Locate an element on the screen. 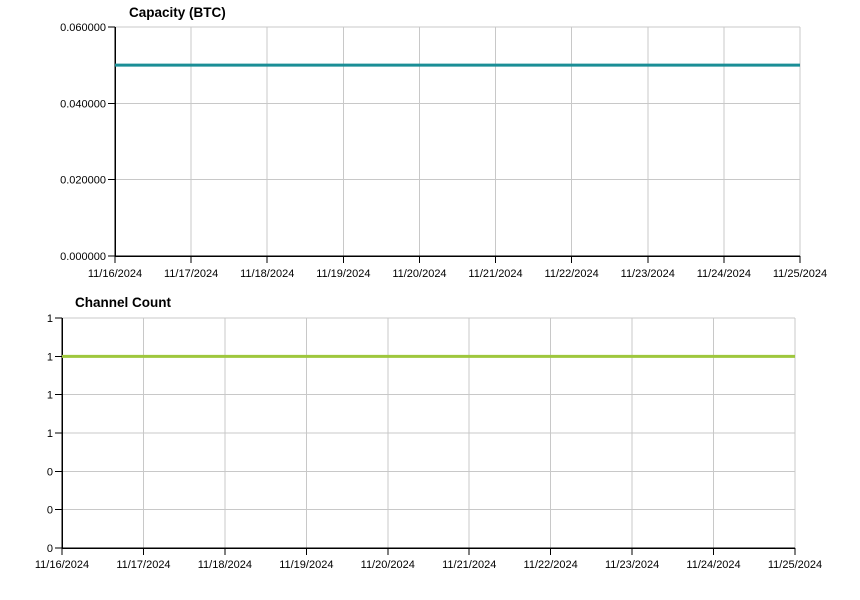  y-tick-label: 0.020000 is located at coordinates (83, 181).